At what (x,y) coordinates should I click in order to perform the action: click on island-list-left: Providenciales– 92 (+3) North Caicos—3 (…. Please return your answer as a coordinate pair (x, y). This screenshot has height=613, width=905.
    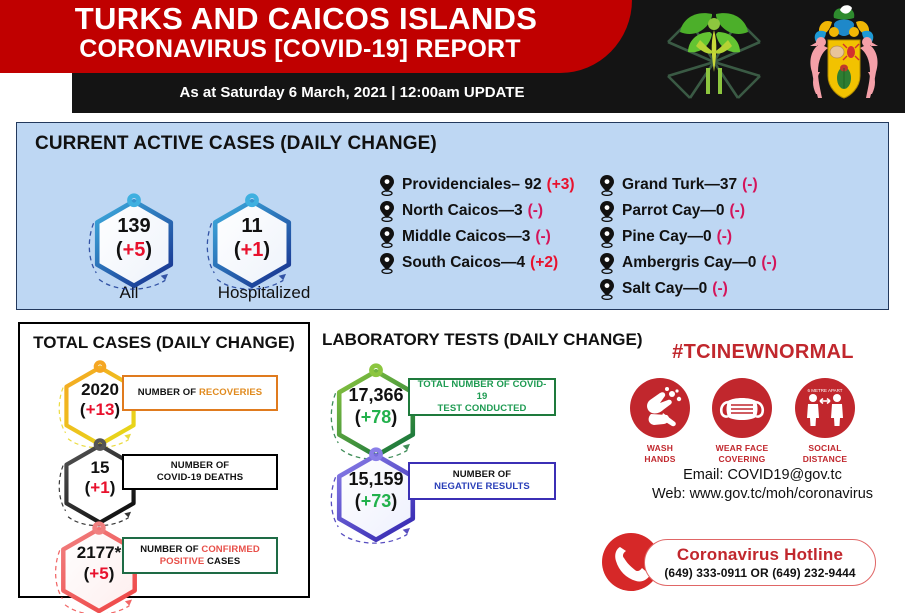
    Looking at the image, I should click on (476, 224).